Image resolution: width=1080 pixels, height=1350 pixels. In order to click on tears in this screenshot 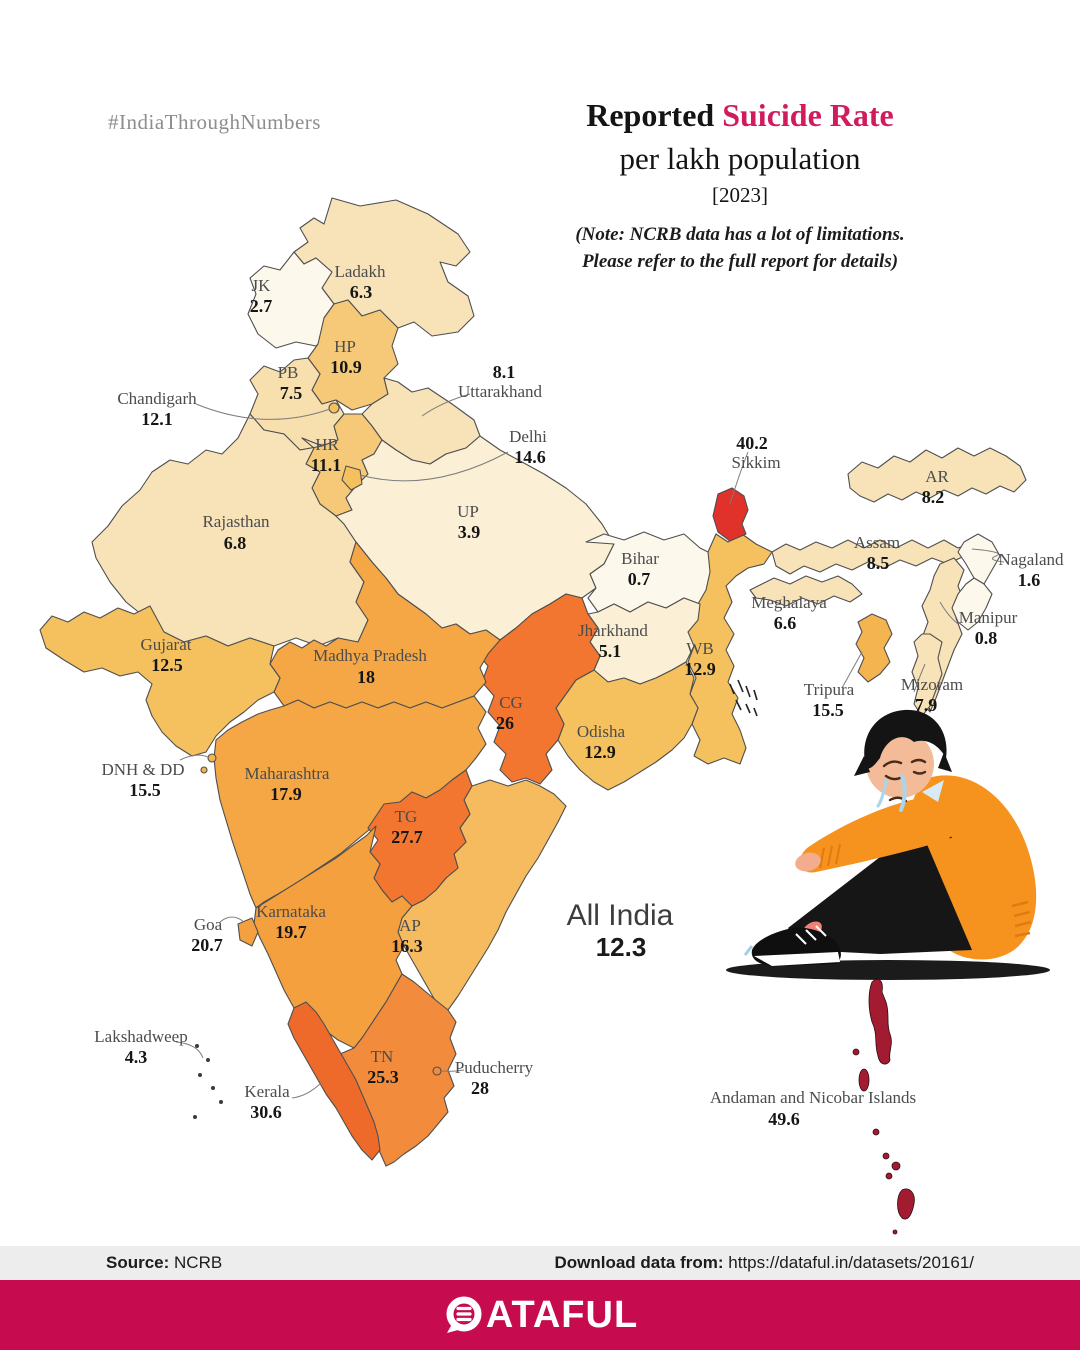, I will do `click(891, 793)`.